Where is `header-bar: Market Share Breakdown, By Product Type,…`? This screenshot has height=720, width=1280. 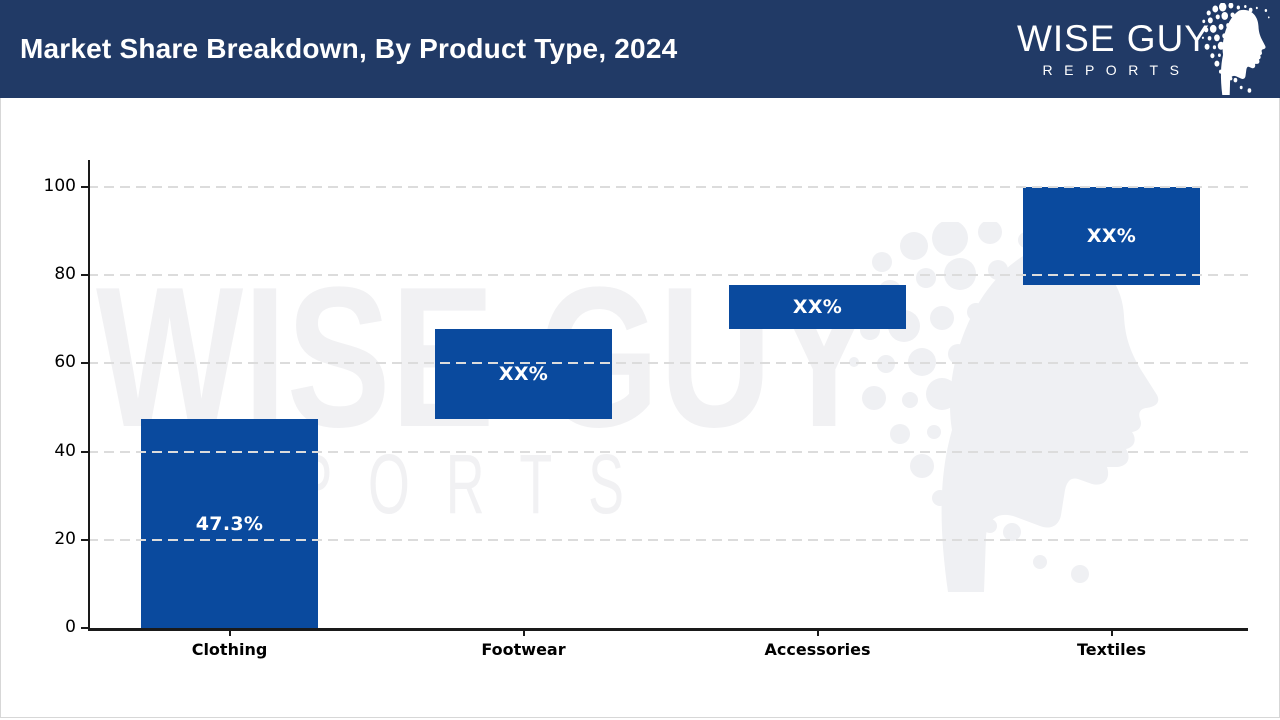
header-bar: Market Share Breakdown, By Product Type,… is located at coordinates (640, 49).